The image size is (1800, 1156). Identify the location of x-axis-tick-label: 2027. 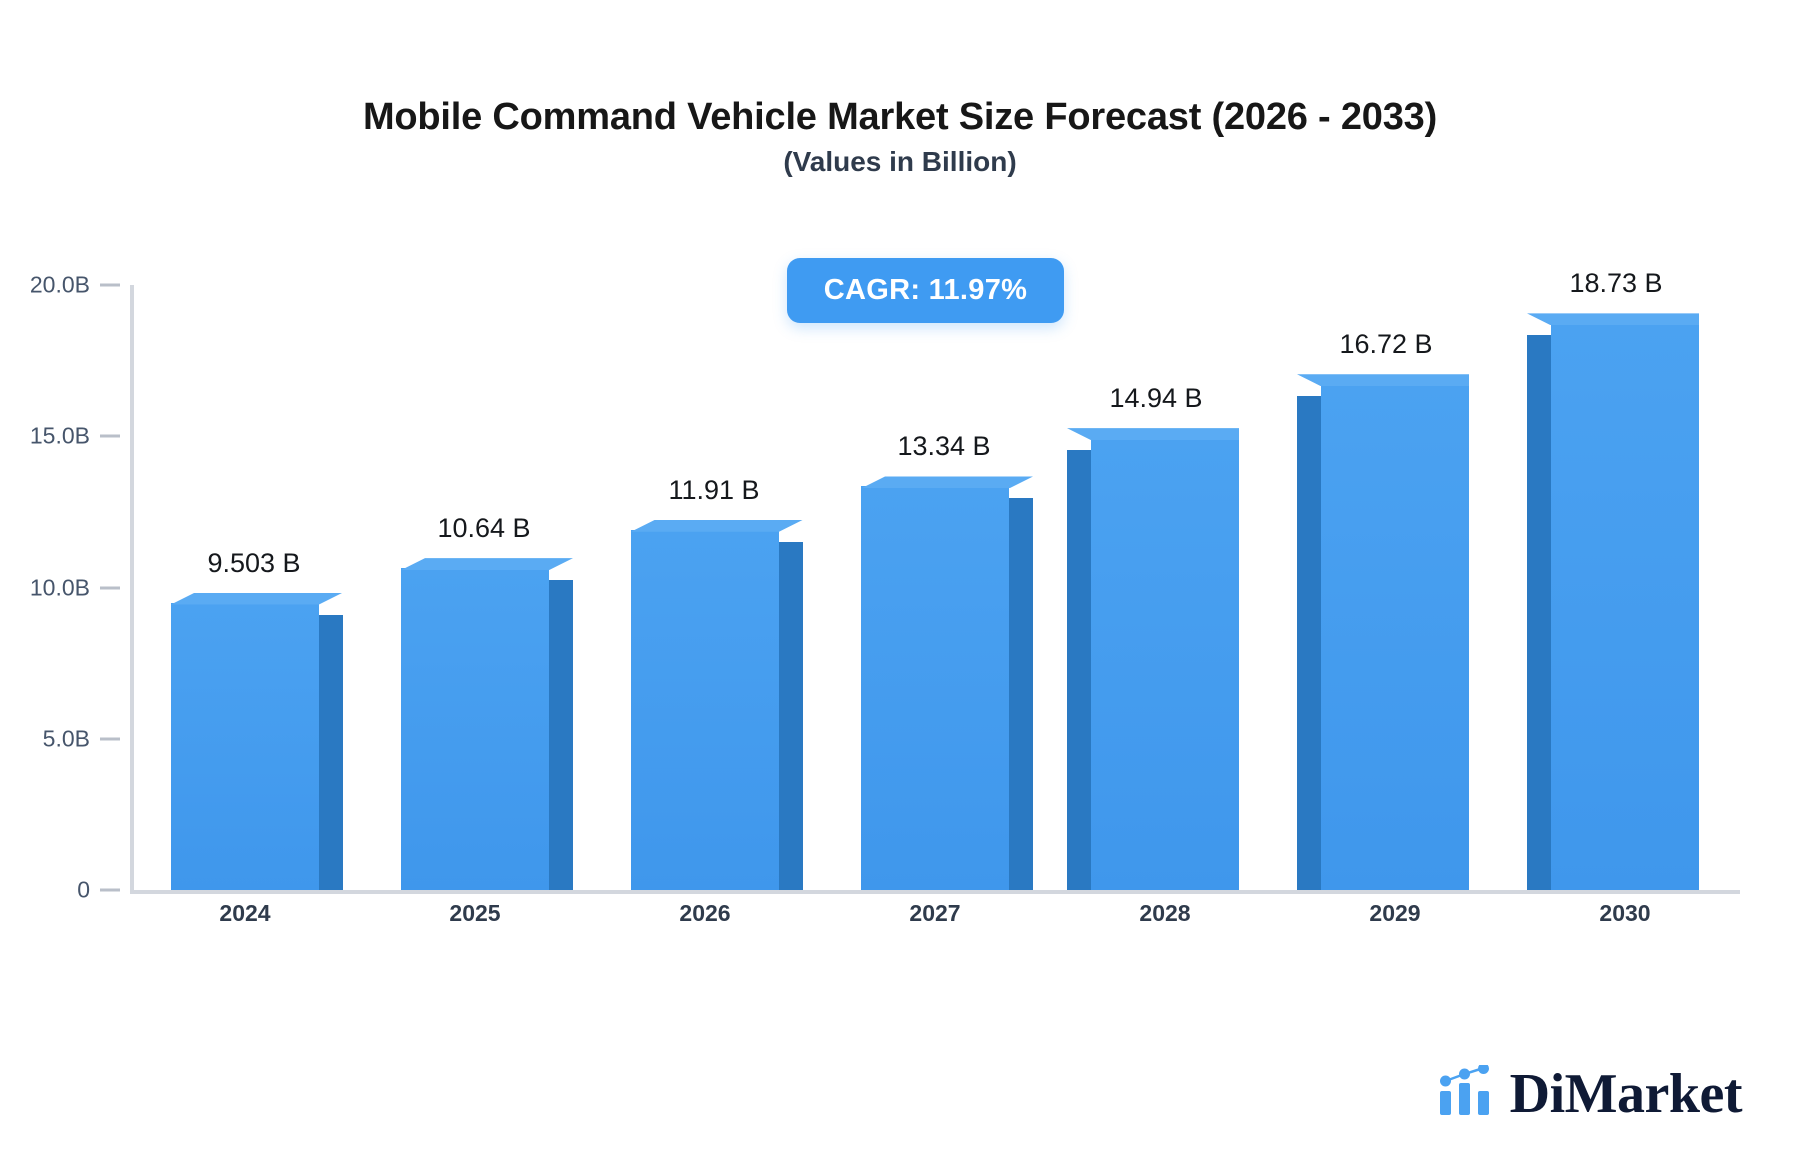
(935, 913).